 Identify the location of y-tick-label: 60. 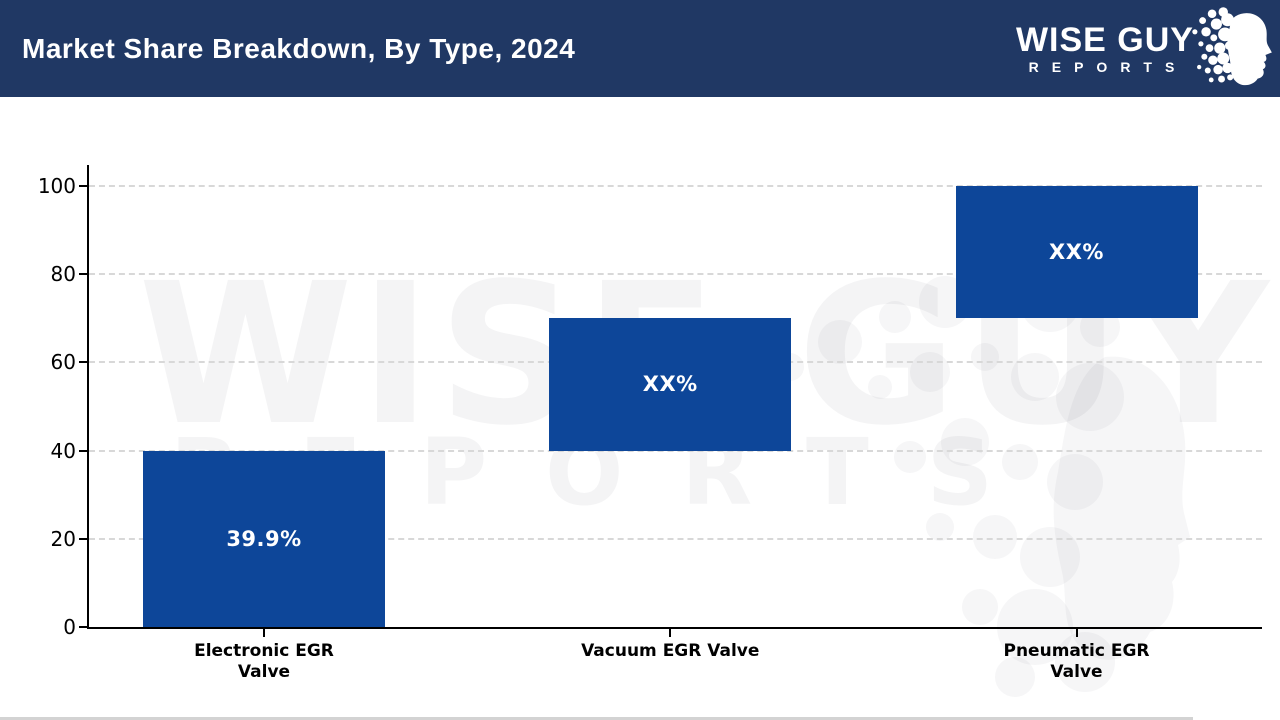
(63, 362).